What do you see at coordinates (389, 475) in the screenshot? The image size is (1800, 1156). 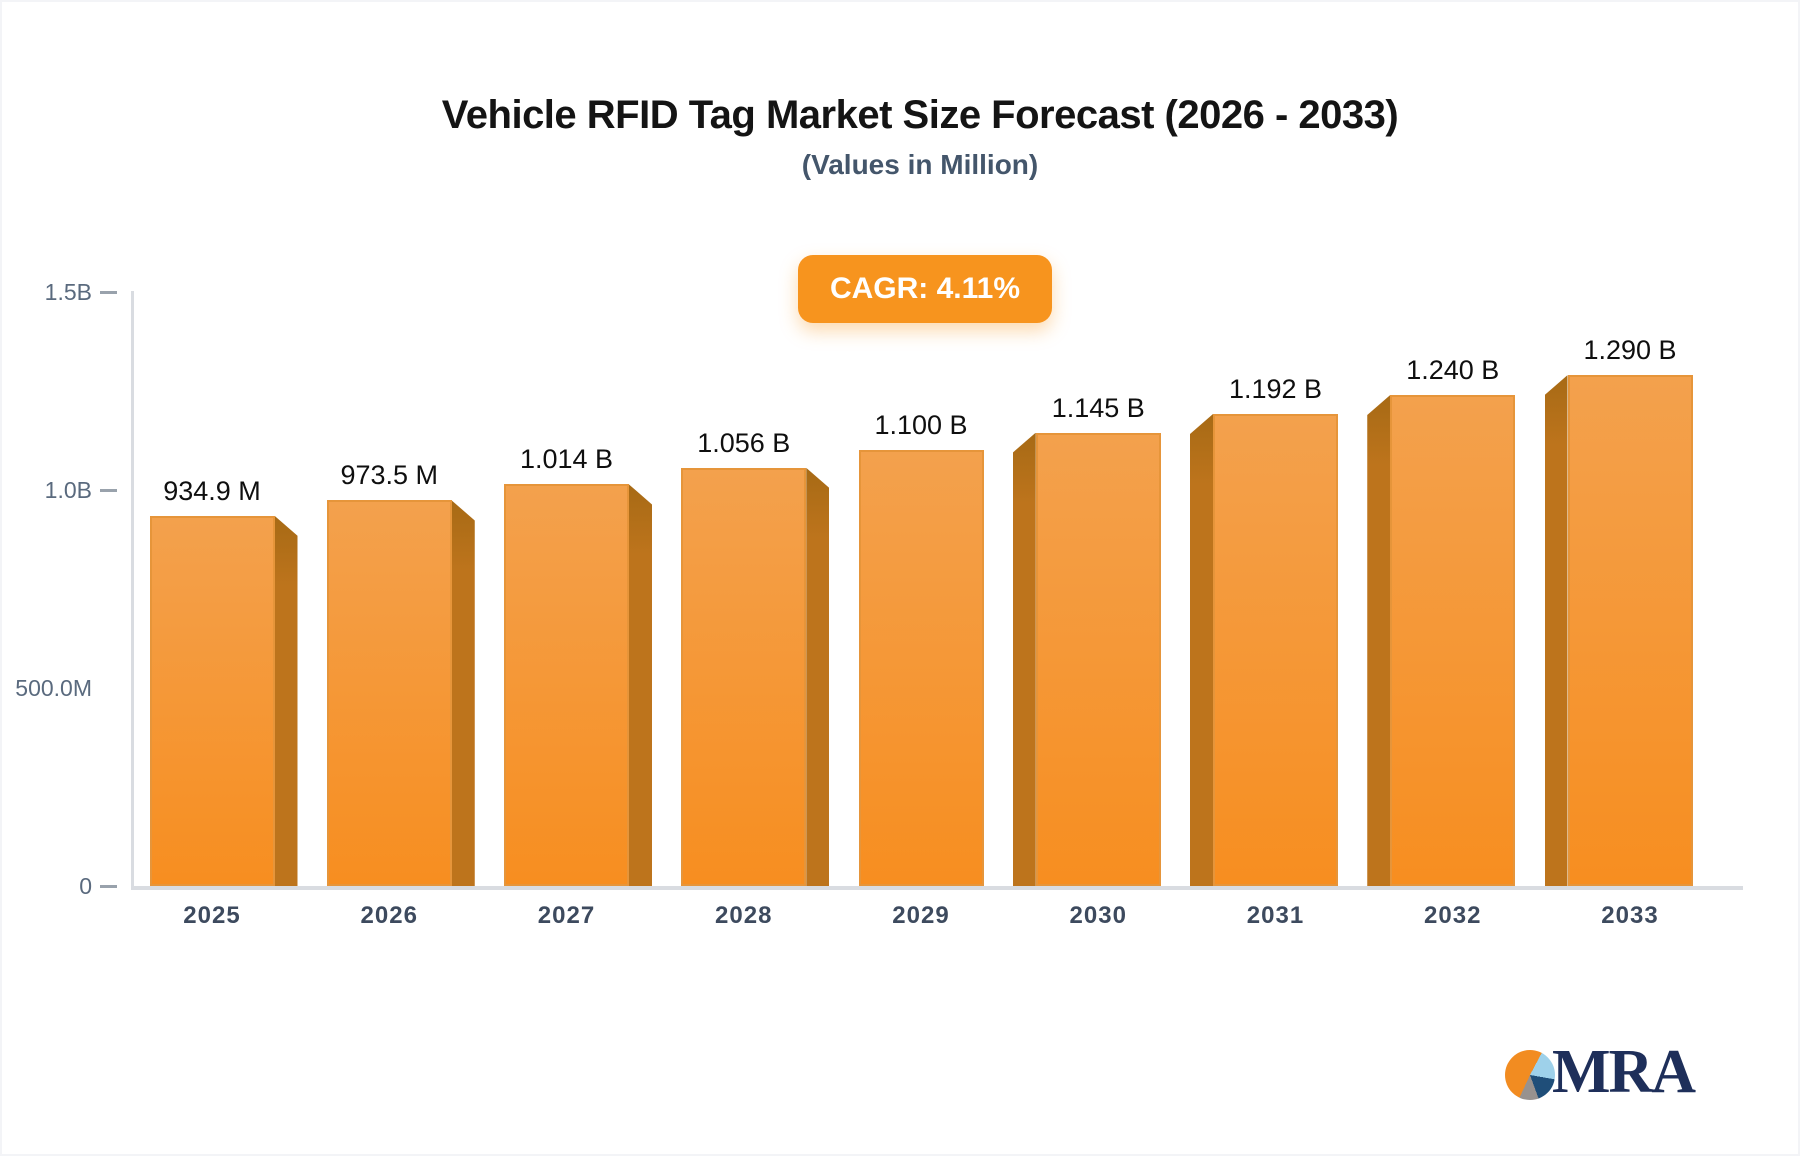 I see `bar-value-label: 973.5 M` at bounding box center [389, 475].